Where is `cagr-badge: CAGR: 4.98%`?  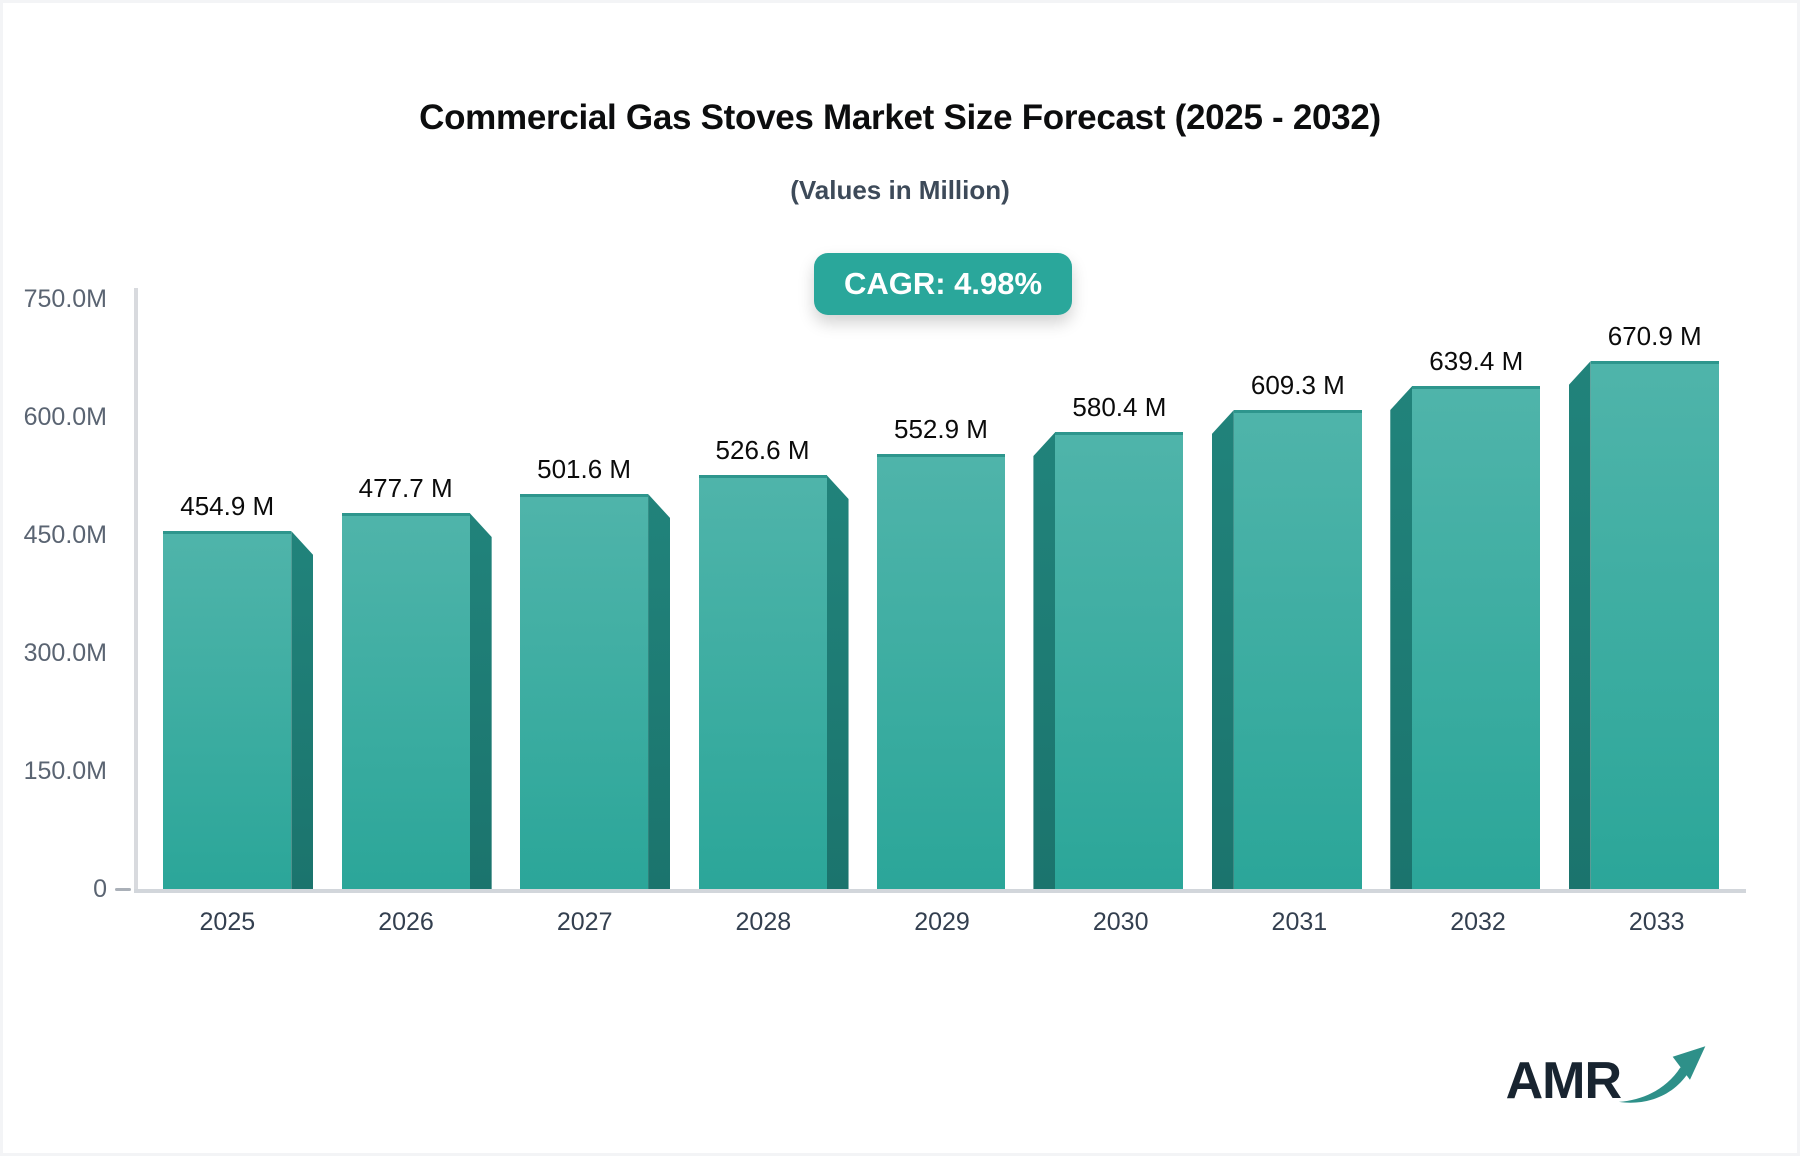
cagr-badge: CAGR: 4.98% is located at coordinates (943, 284).